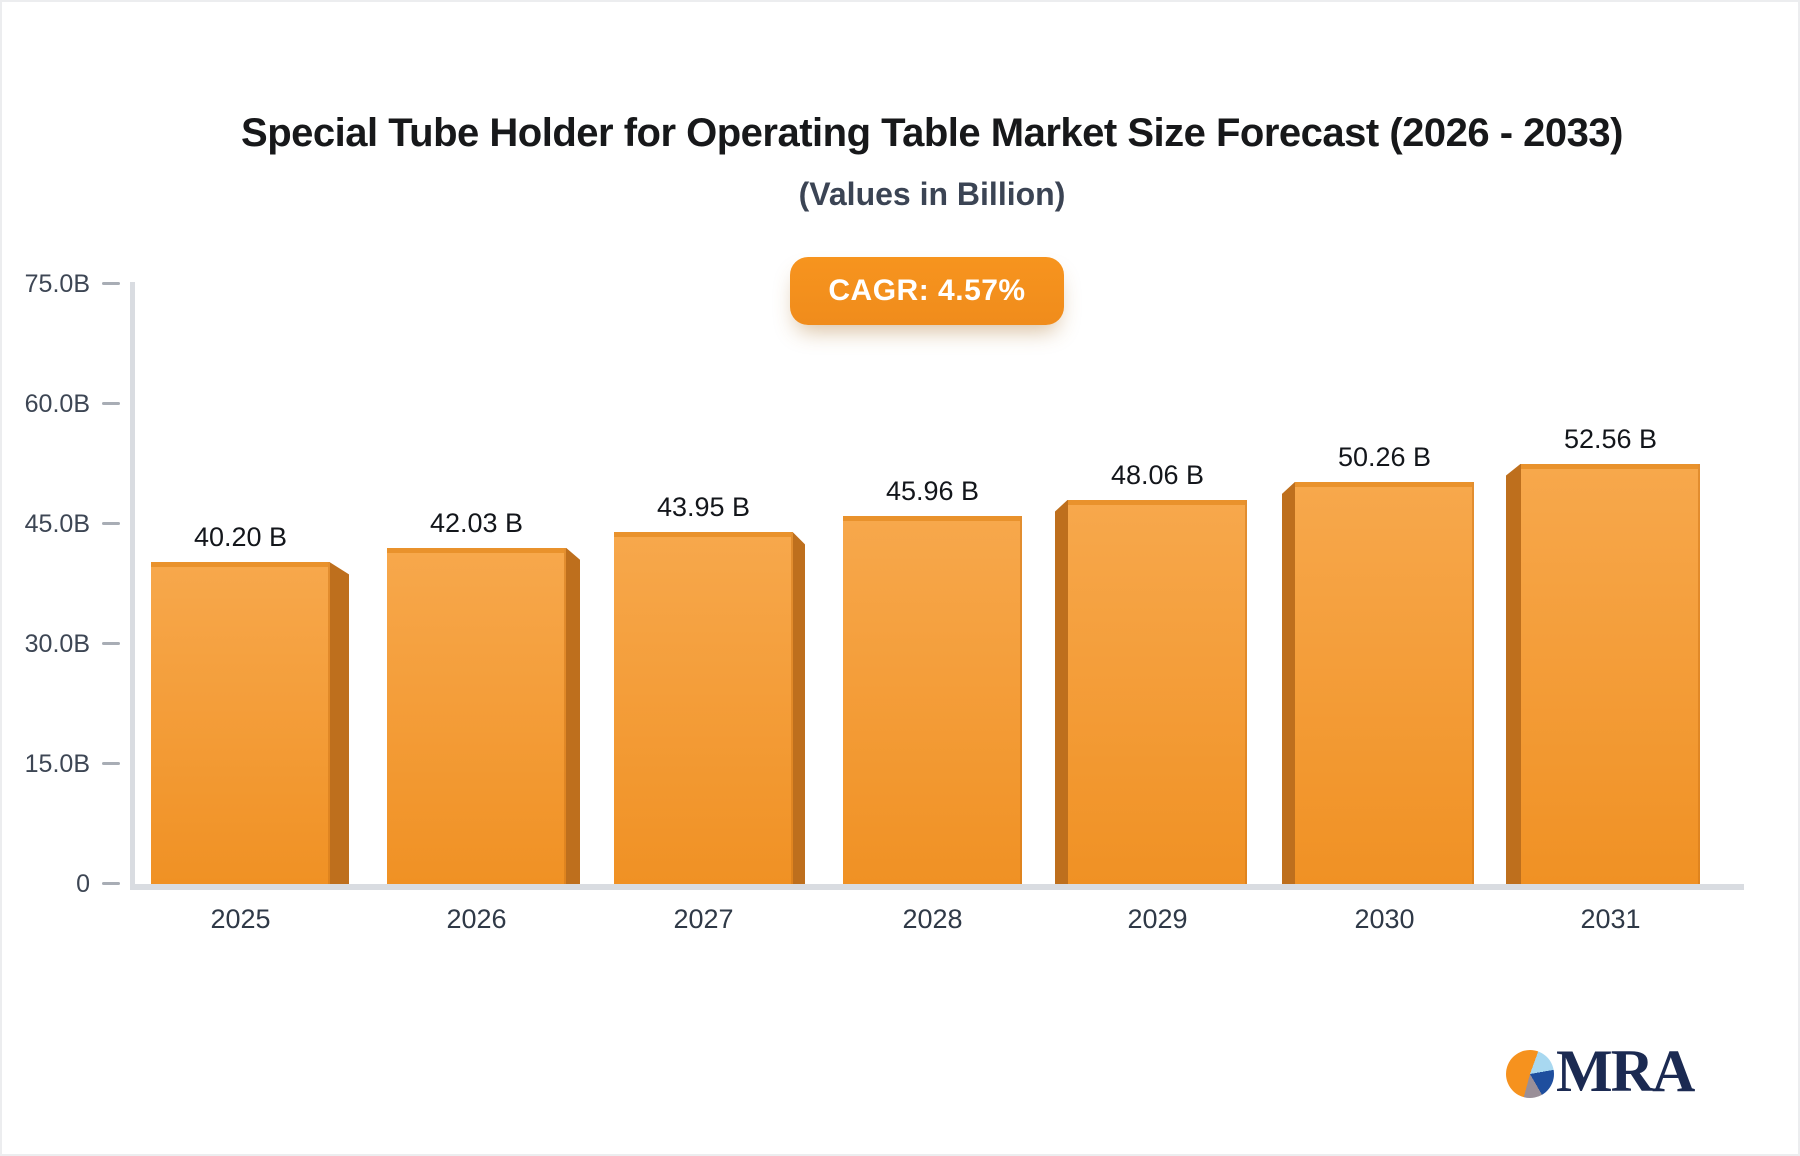 Image resolution: width=1800 pixels, height=1156 pixels. What do you see at coordinates (703, 919) in the screenshot?
I see `x-axis-label: 2027` at bounding box center [703, 919].